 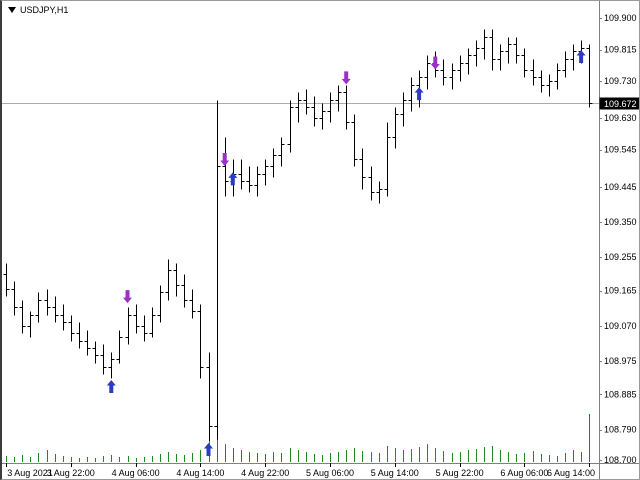 I want to click on price-tick-label: 108.790, so click(x=620, y=430).